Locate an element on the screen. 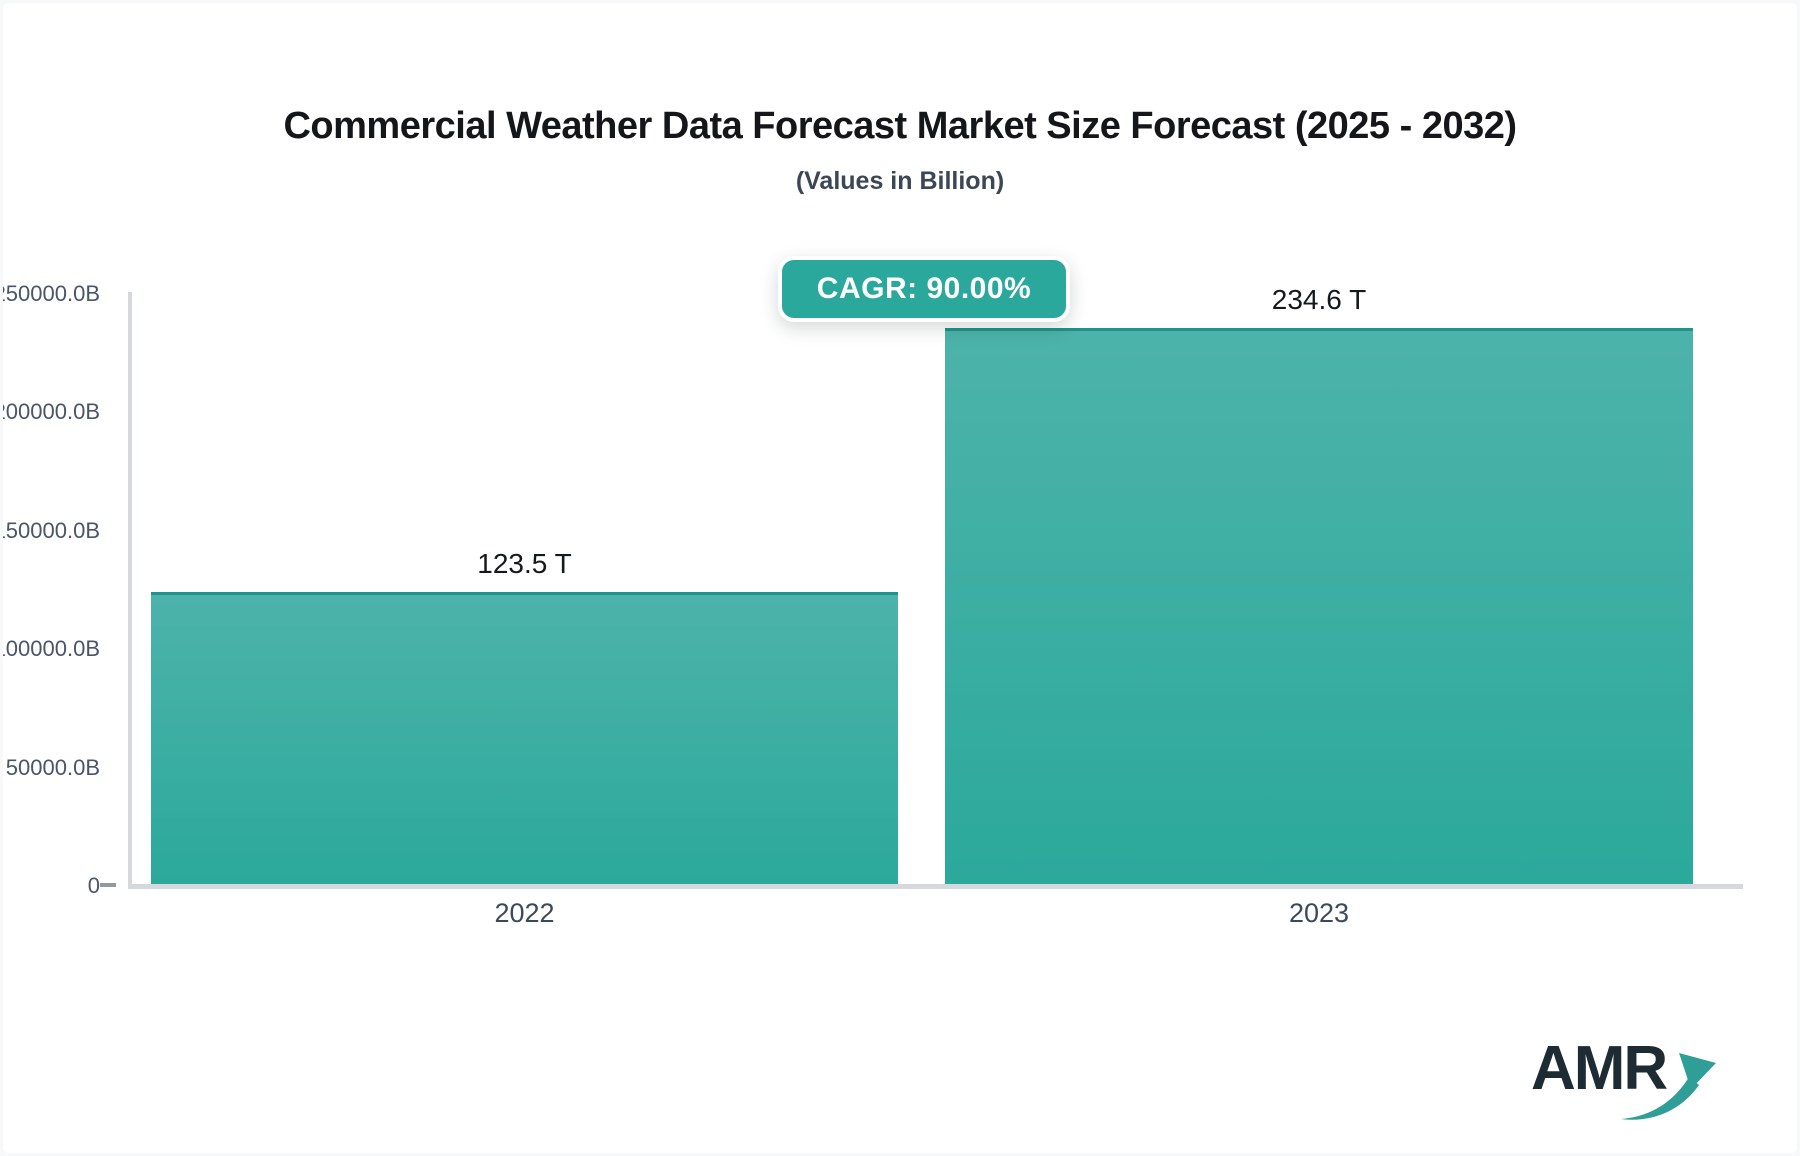  cagr-badge: CAGR: 90.00% is located at coordinates (924, 289).